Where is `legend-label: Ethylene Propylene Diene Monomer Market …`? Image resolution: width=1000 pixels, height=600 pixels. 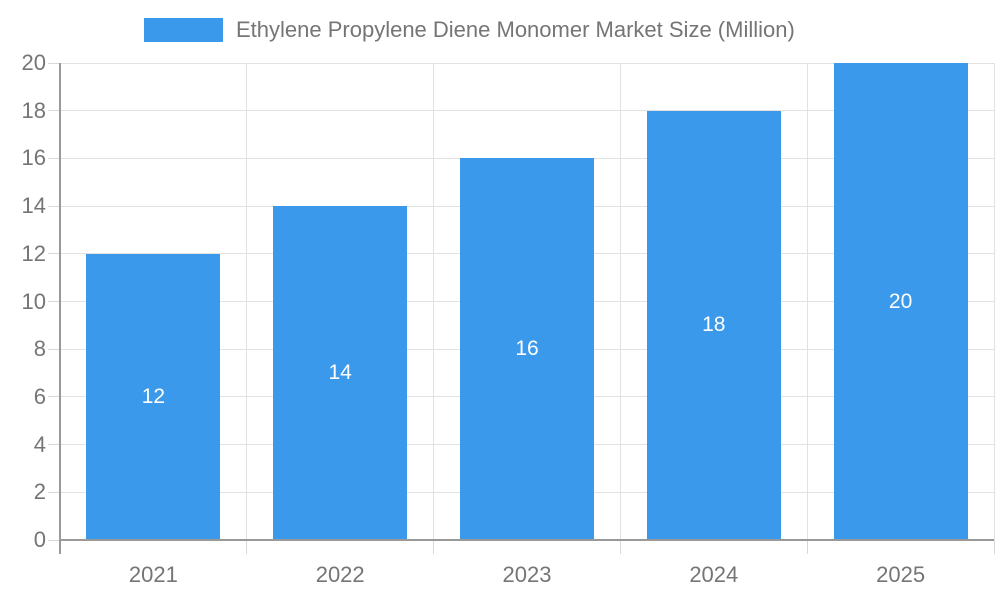
legend-label: Ethylene Propylene Diene Monomer Market … is located at coordinates (515, 29).